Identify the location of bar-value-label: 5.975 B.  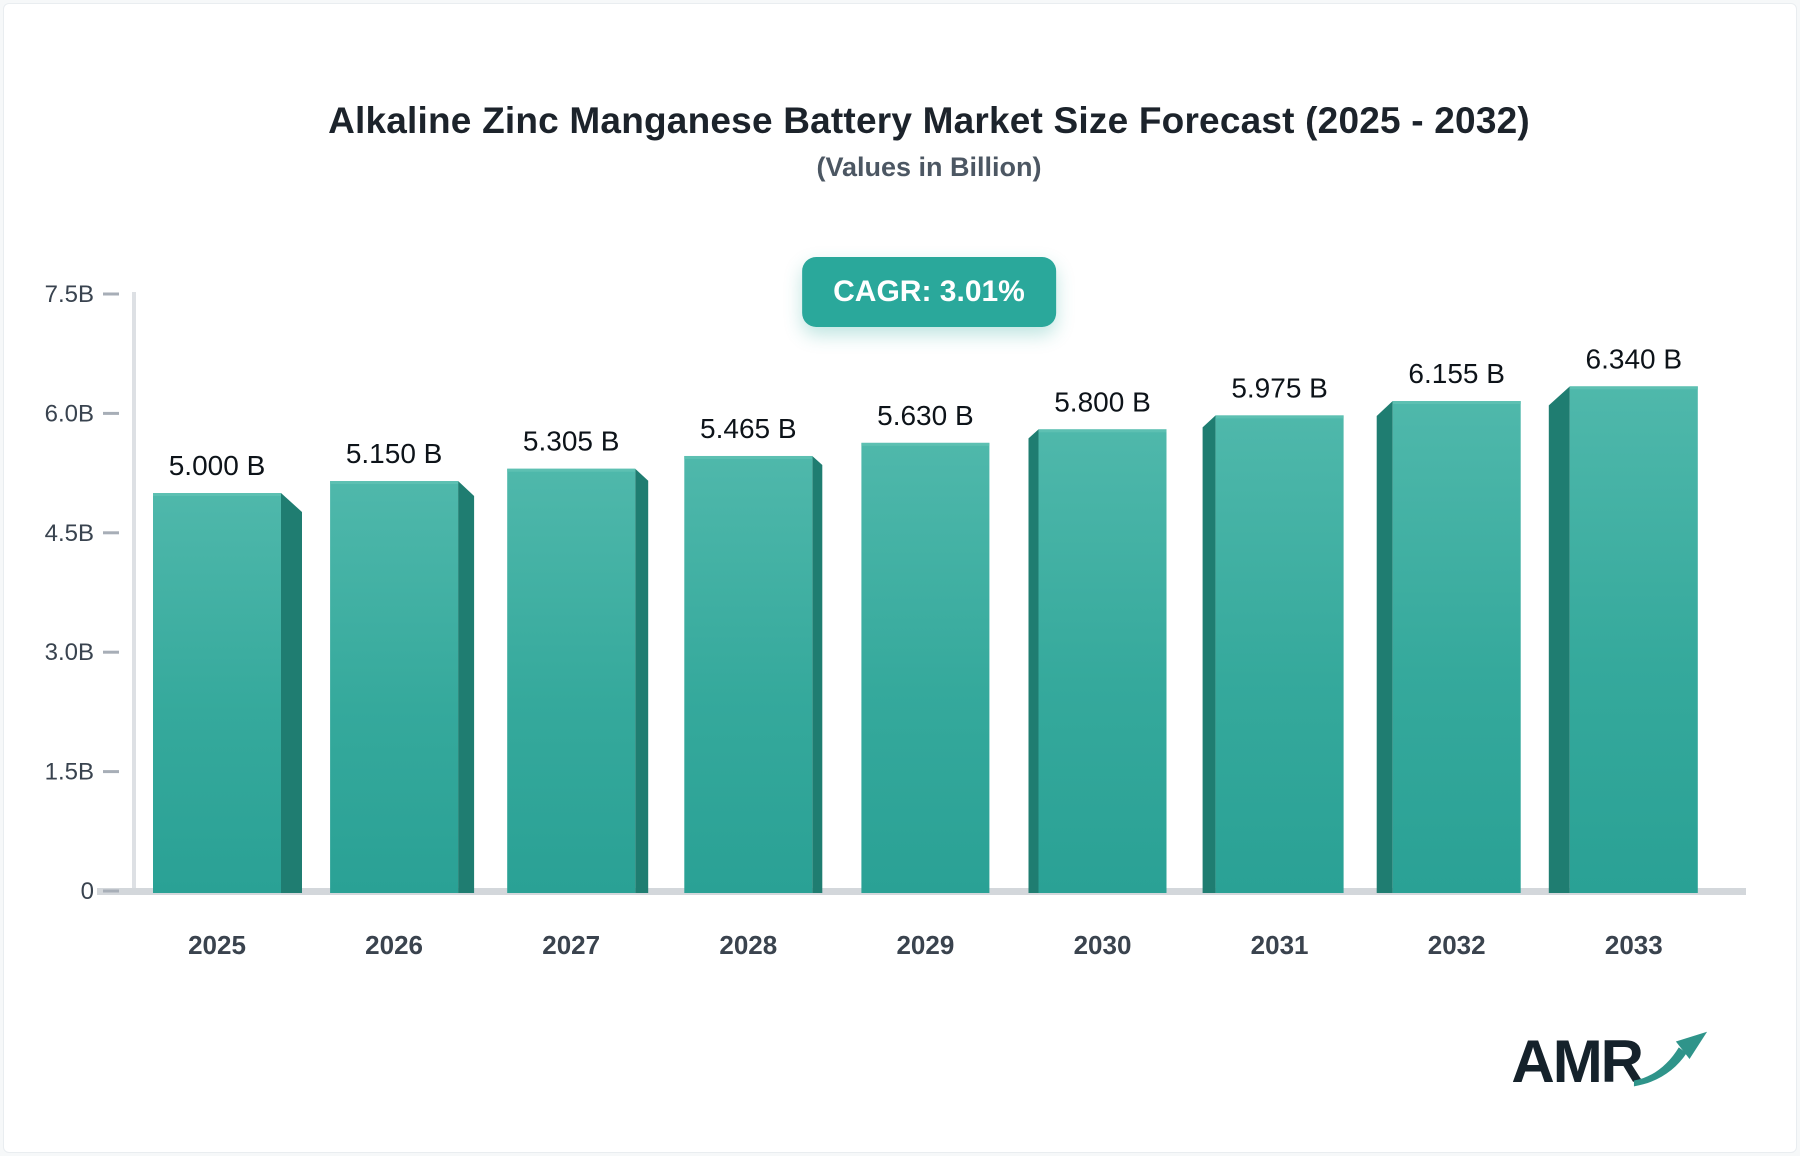
(1279, 387).